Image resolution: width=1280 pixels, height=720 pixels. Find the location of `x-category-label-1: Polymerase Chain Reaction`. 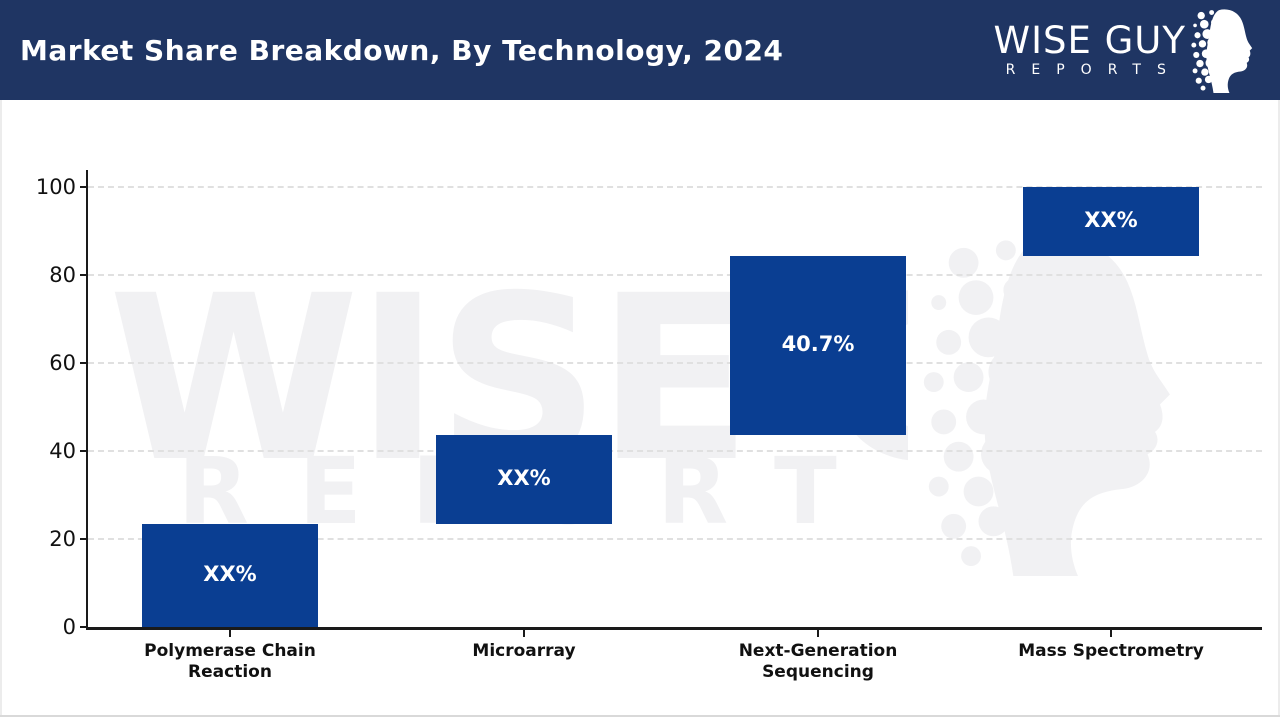

x-category-label-1: Polymerase Chain Reaction is located at coordinates (230, 662).